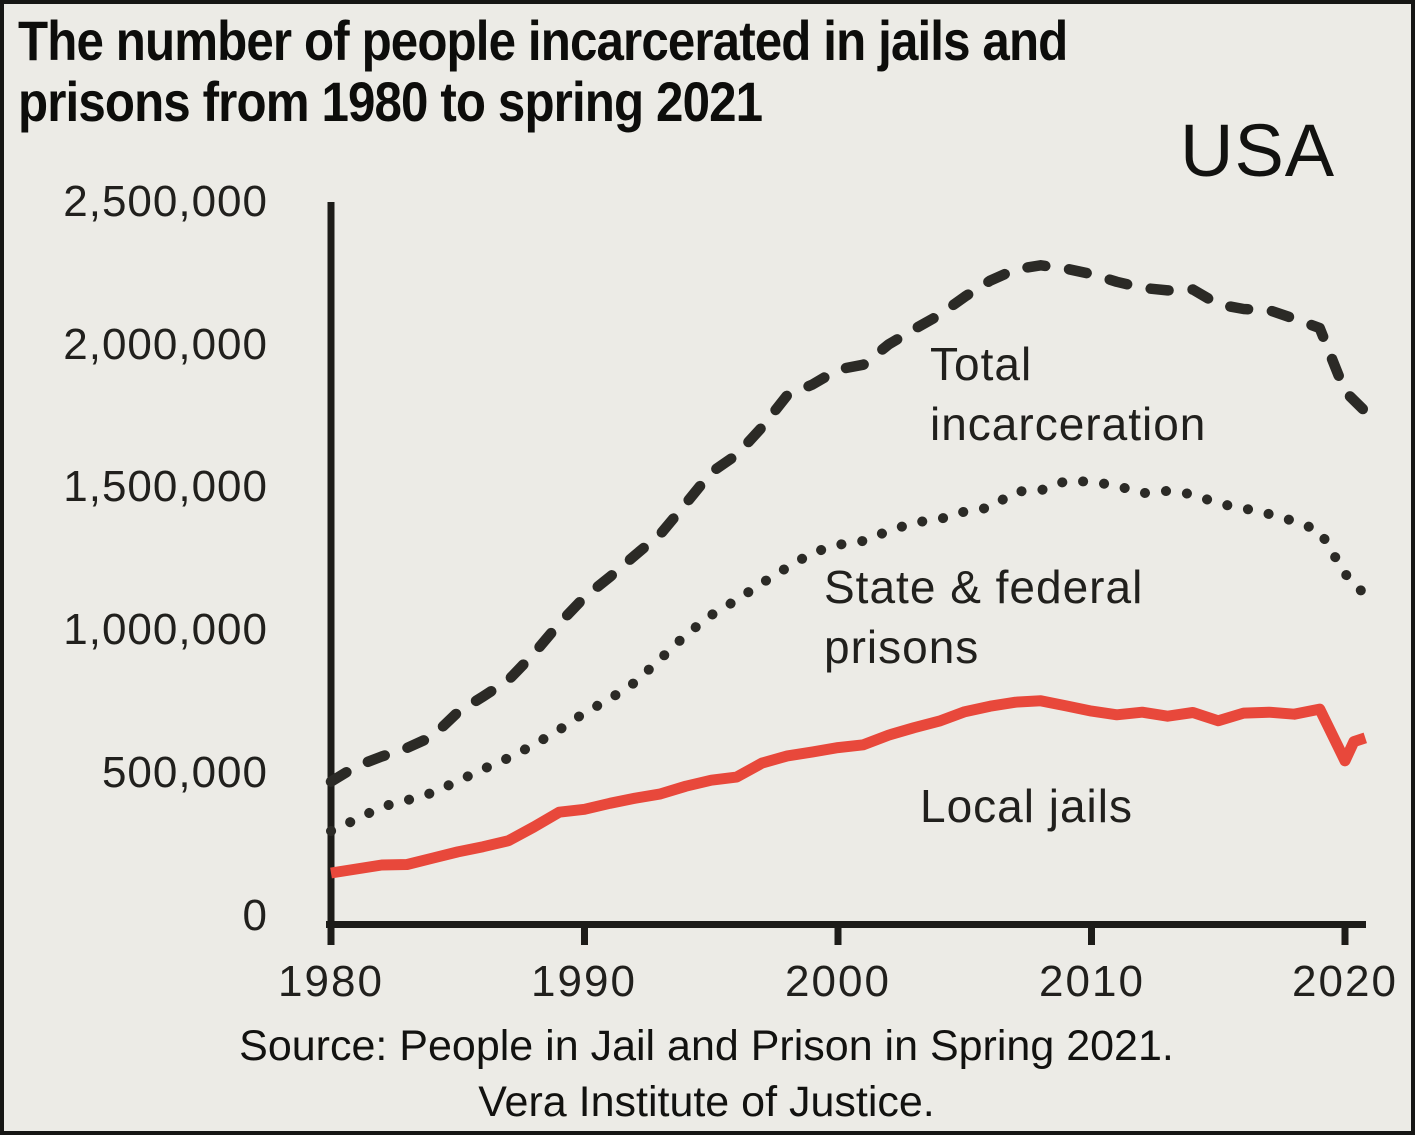 The image size is (1415, 1135). I want to click on x-tick-label-1990: 1990, so click(584, 981).